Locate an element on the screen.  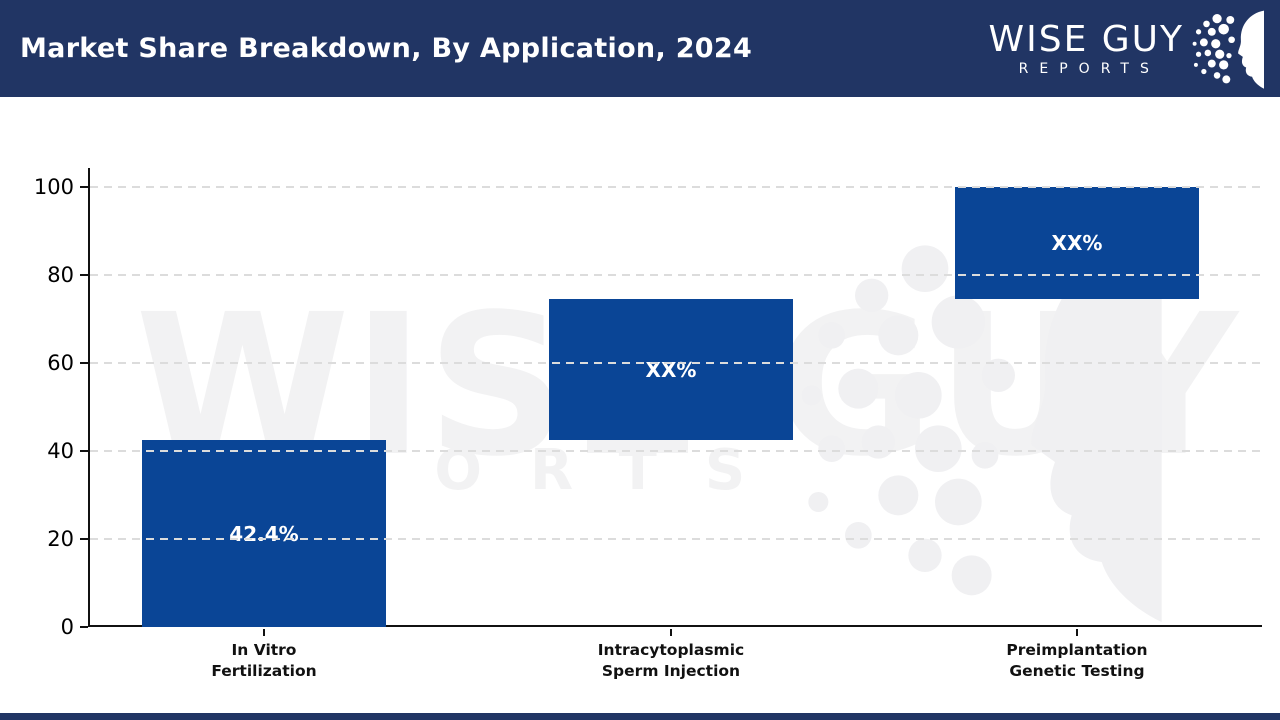
y-tick-label: 80 is located at coordinates (60, 275).